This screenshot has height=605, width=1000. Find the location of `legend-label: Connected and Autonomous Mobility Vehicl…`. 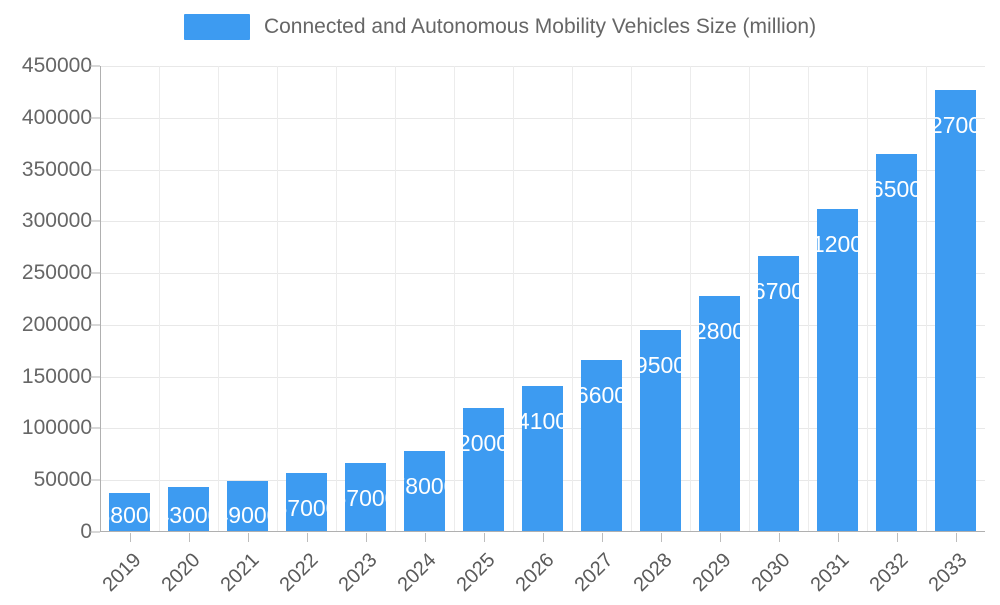

legend-label: Connected and Autonomous Mobility Vehicl… is located at coordinates (540, 26).